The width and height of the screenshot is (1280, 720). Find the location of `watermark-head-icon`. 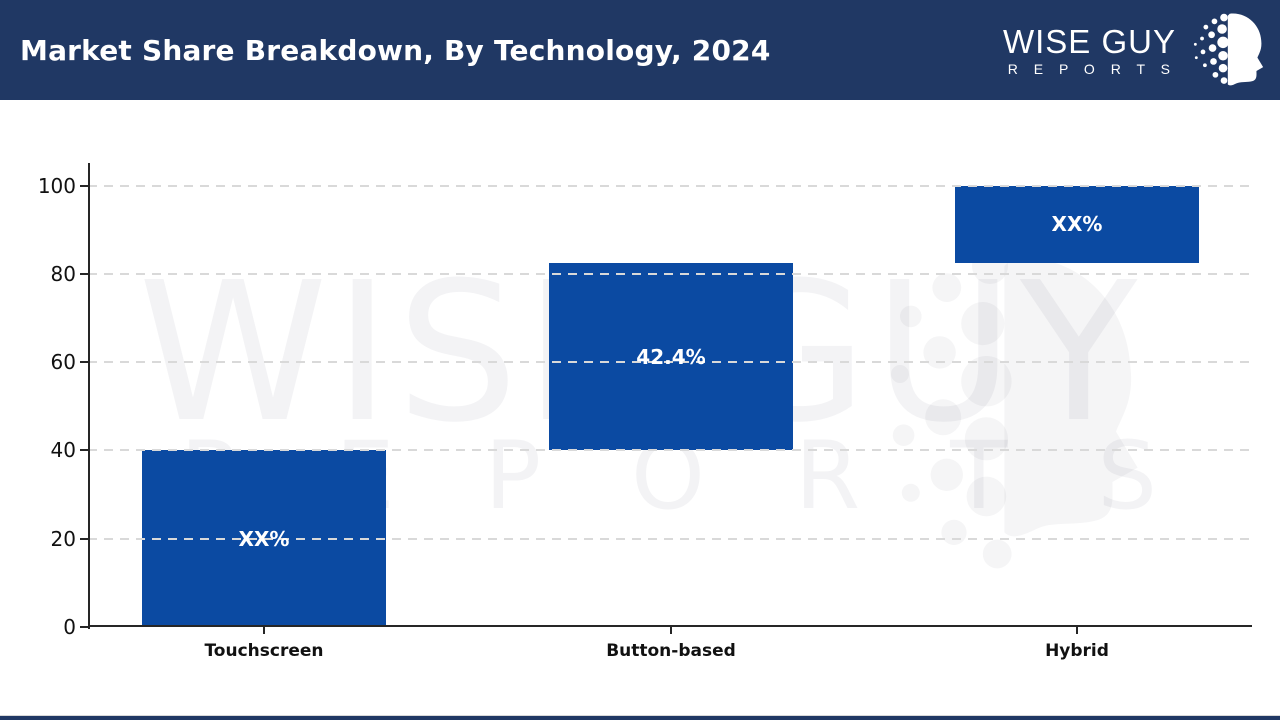

watermark-head-icon is located at coordinates (1014, 408).